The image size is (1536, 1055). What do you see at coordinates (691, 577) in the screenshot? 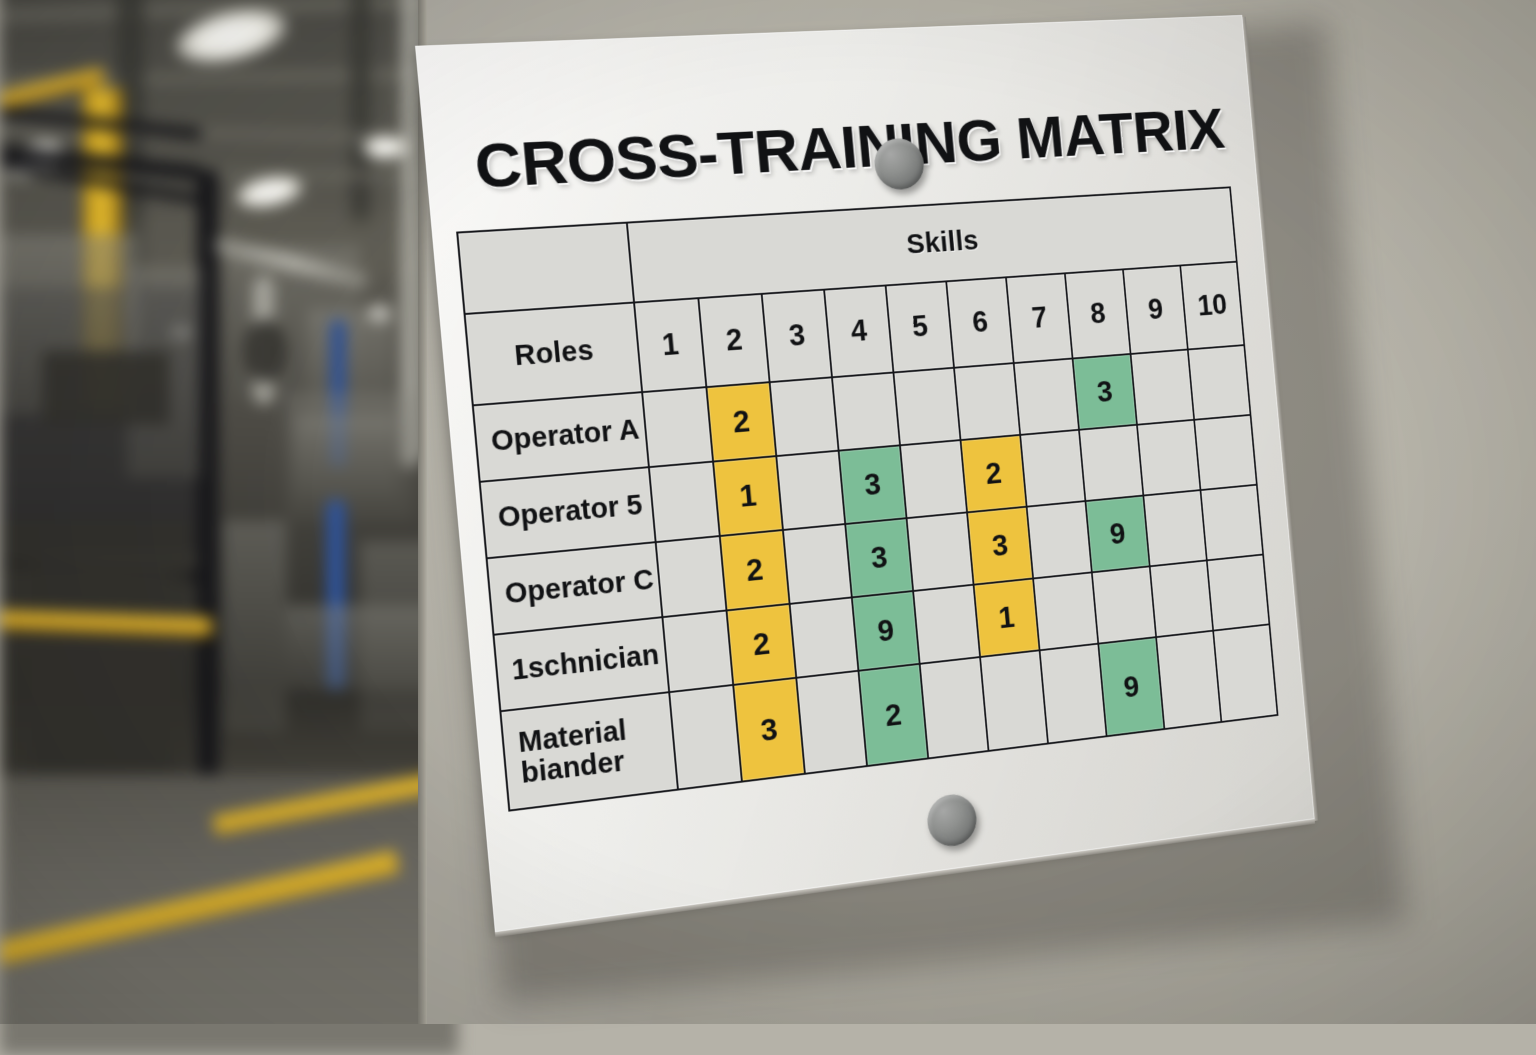
I see `matrix-cell-r3-c1` at bounding box center [691, 577].